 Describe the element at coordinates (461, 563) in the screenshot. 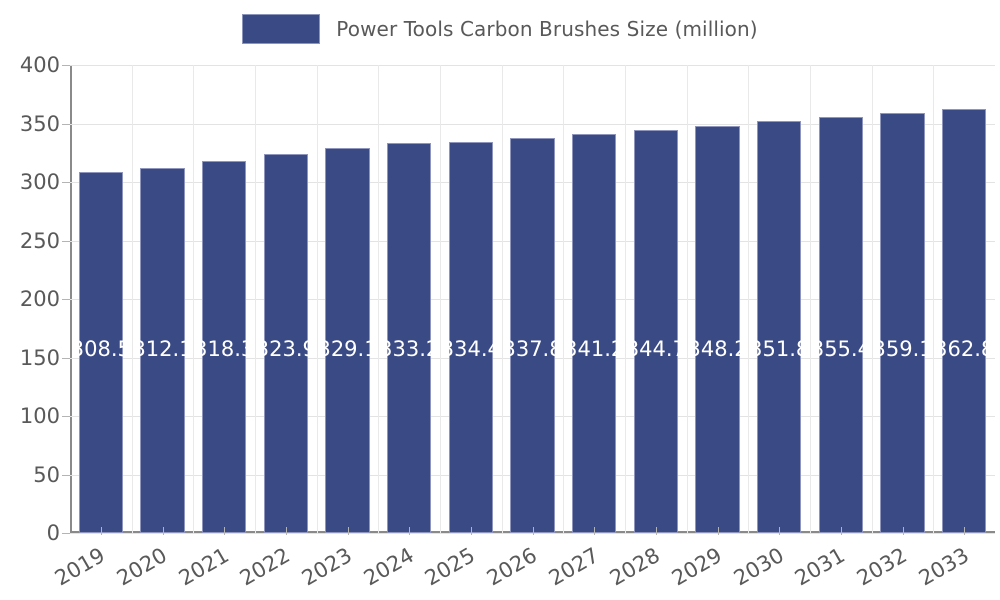

I see `x-tick: 2025` at that location.